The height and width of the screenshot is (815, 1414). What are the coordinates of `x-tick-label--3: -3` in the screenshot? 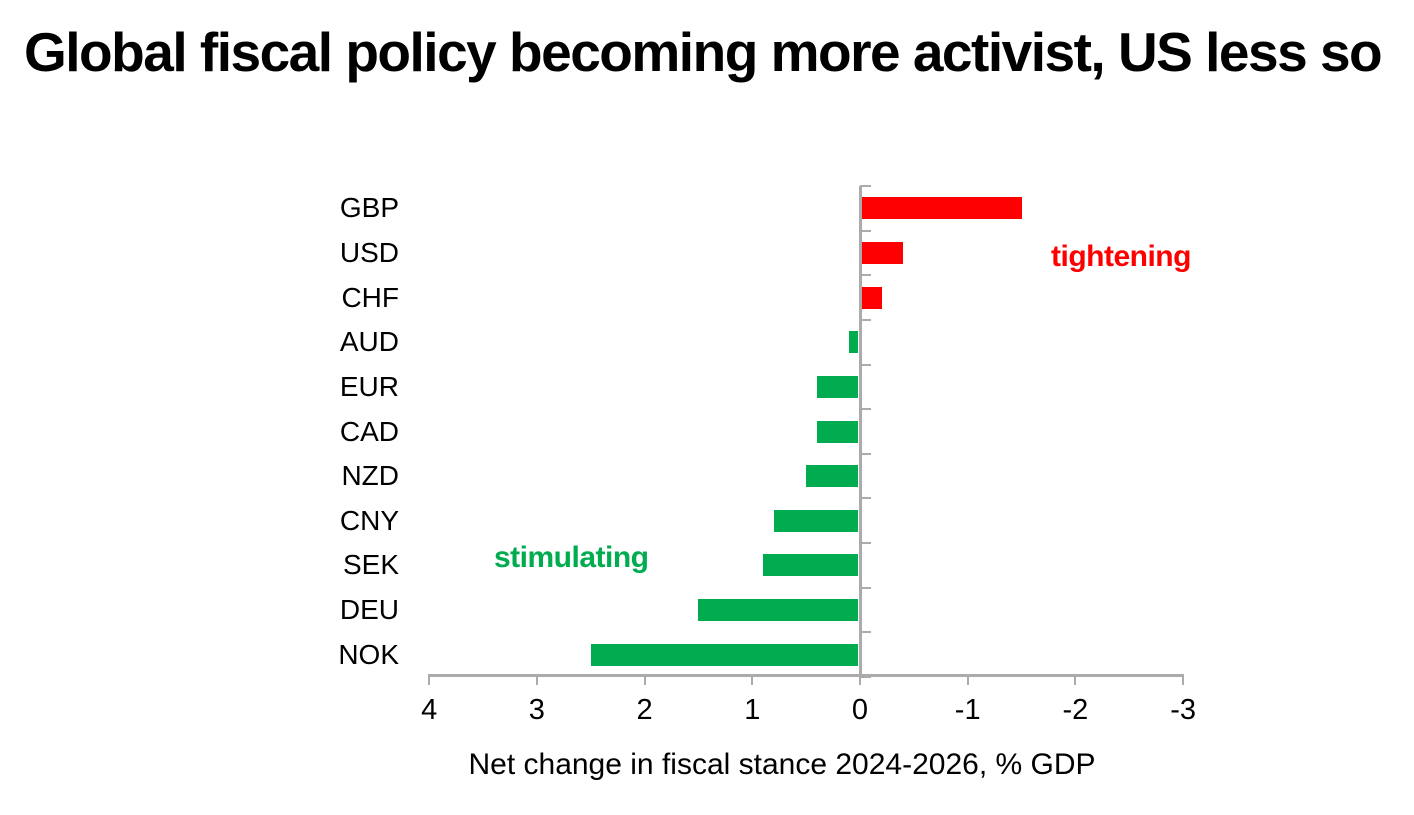 It's located at (1183, 710).